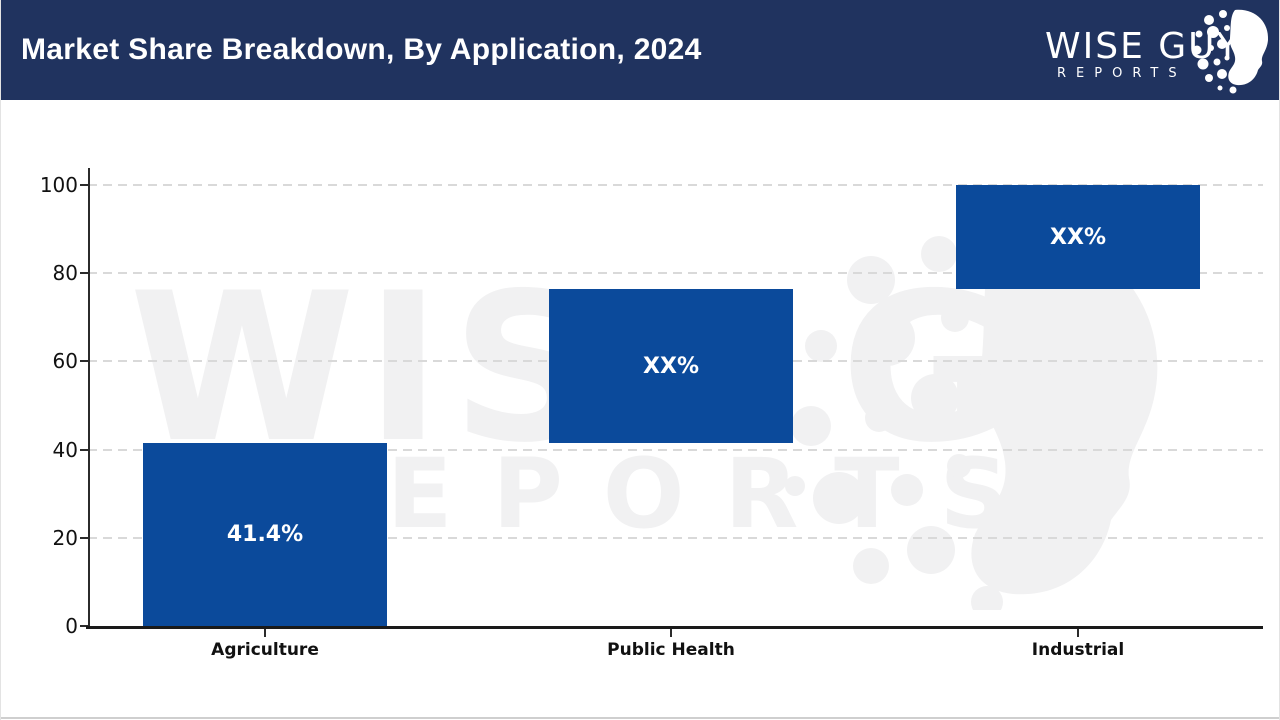 The height and width of the screenshot is (720, 1280). Describe the element at coordinates (674, 627) in the screenshot. I see `x-axis-line` at that location.